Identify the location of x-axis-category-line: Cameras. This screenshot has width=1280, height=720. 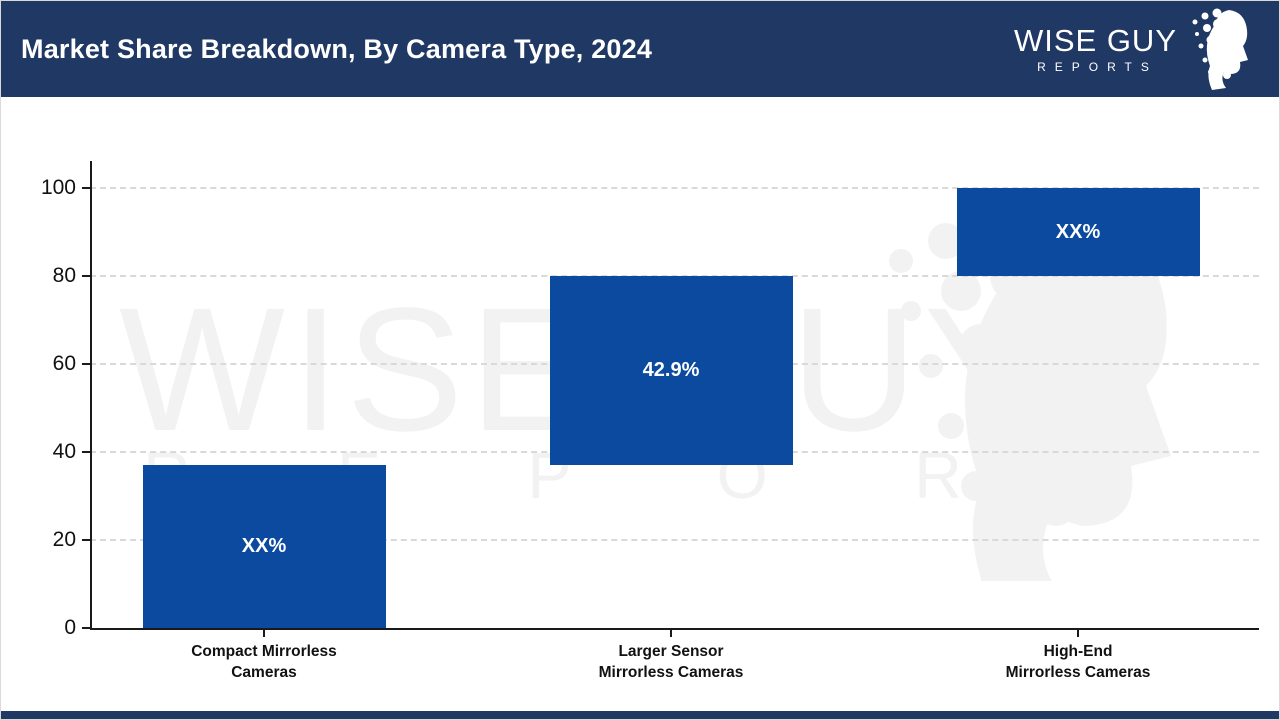
(264, 672).